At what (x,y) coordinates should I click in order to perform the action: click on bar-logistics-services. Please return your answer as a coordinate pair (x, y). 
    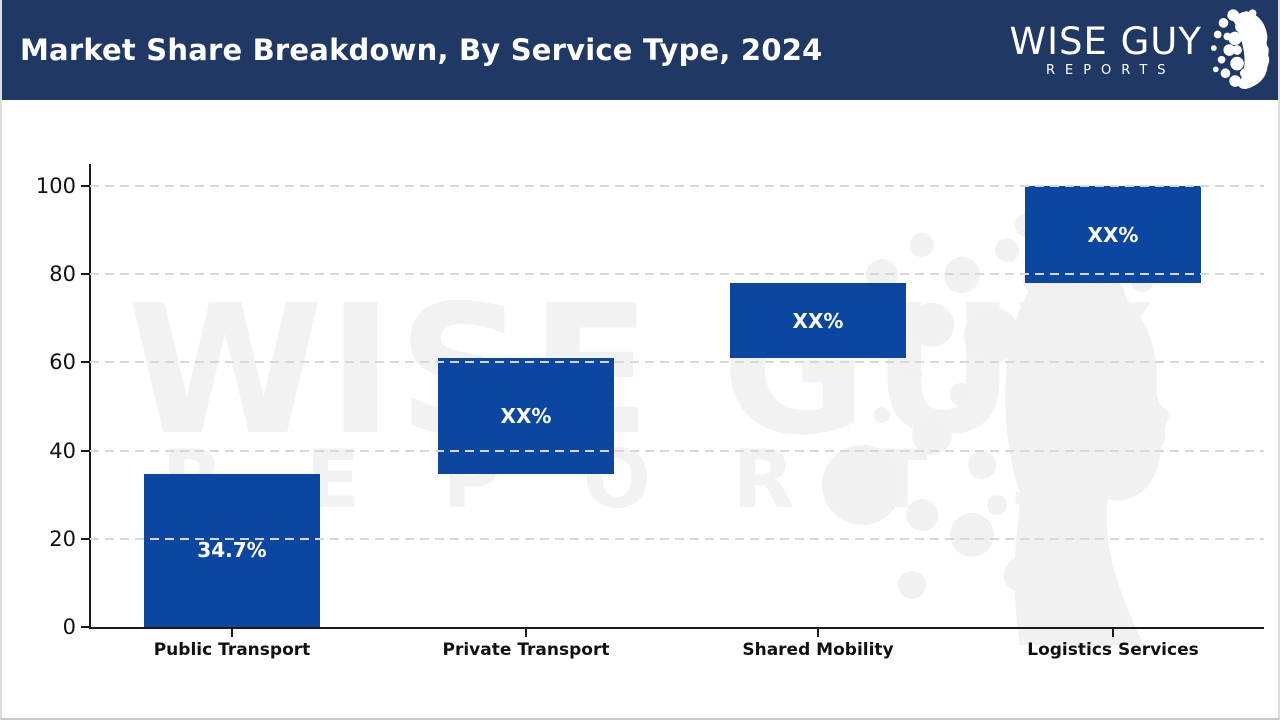
    Looking at the image, I should click on (1113, 235).